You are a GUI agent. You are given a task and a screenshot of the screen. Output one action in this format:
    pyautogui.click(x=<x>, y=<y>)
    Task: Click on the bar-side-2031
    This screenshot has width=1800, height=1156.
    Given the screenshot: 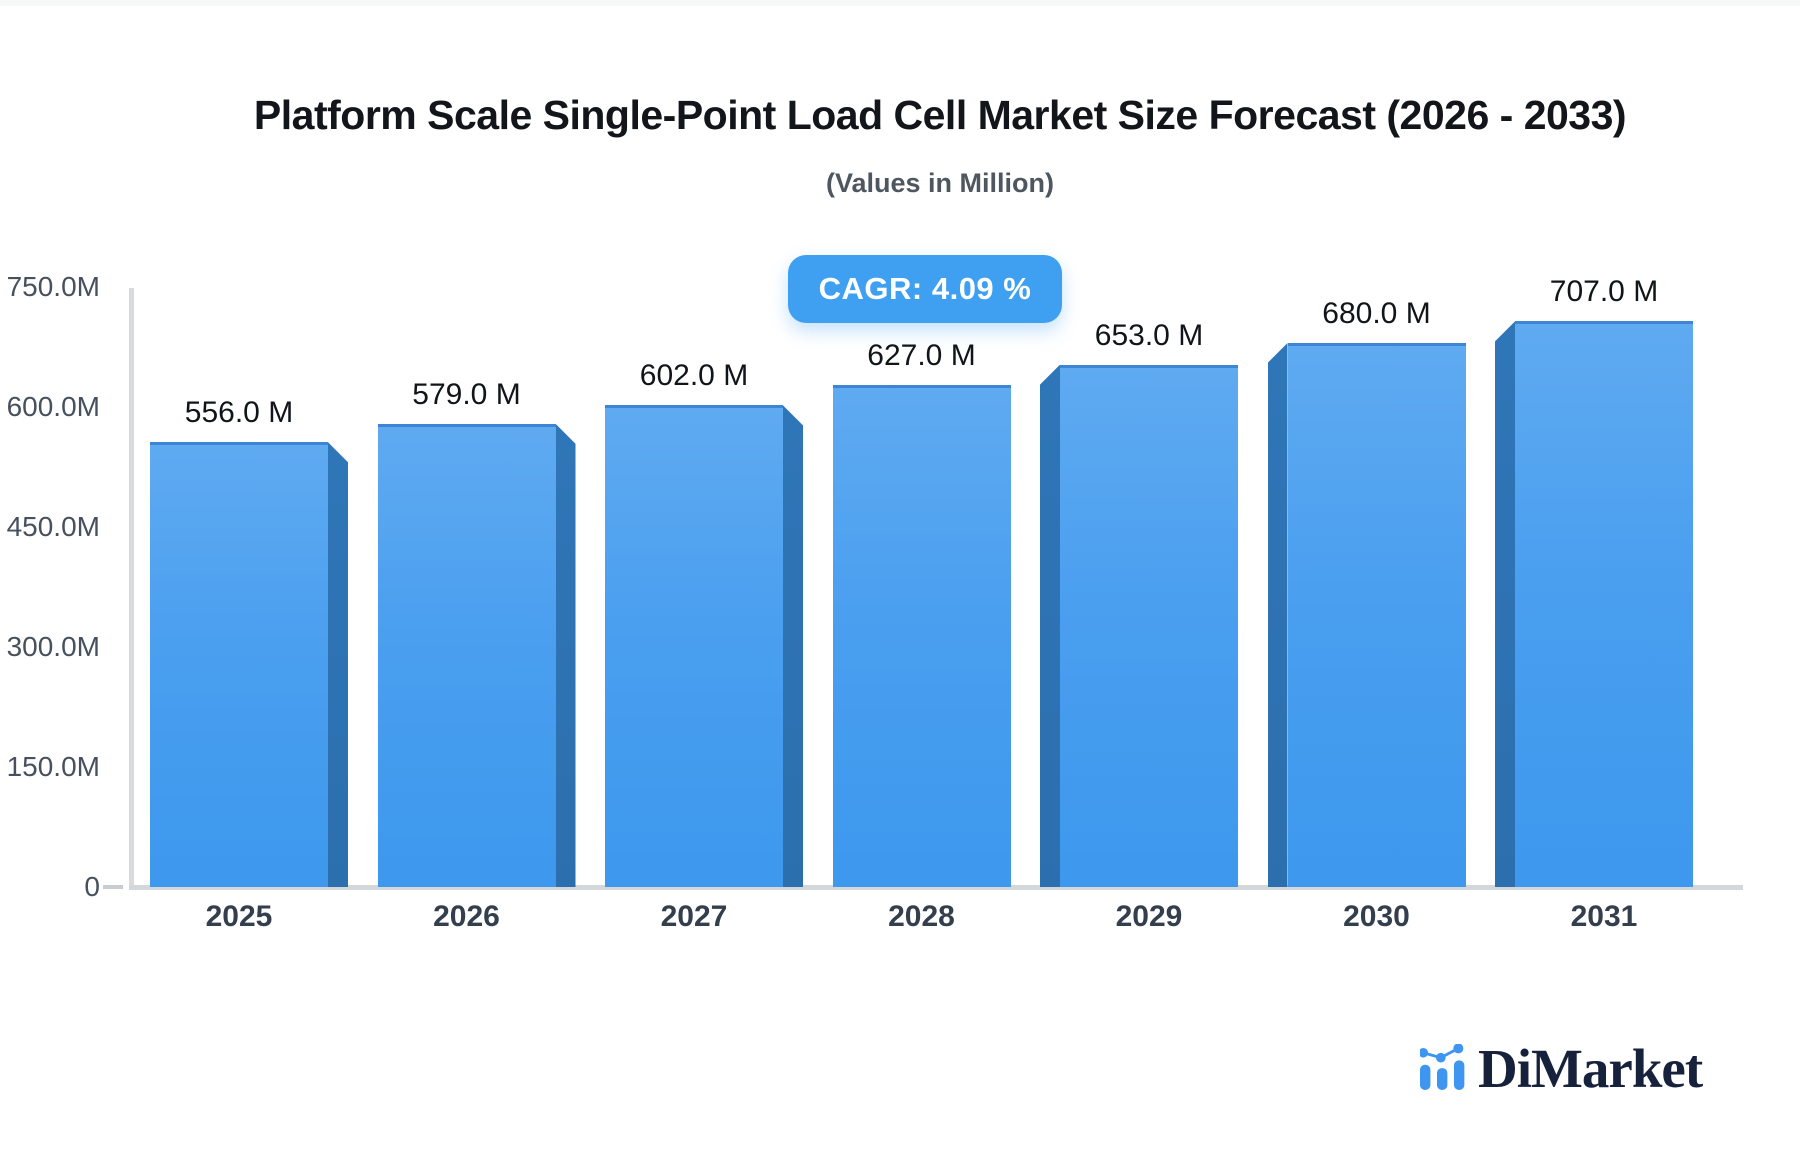 What is the action you would take?
    pyautogui.click(x=1505, y=604)
    